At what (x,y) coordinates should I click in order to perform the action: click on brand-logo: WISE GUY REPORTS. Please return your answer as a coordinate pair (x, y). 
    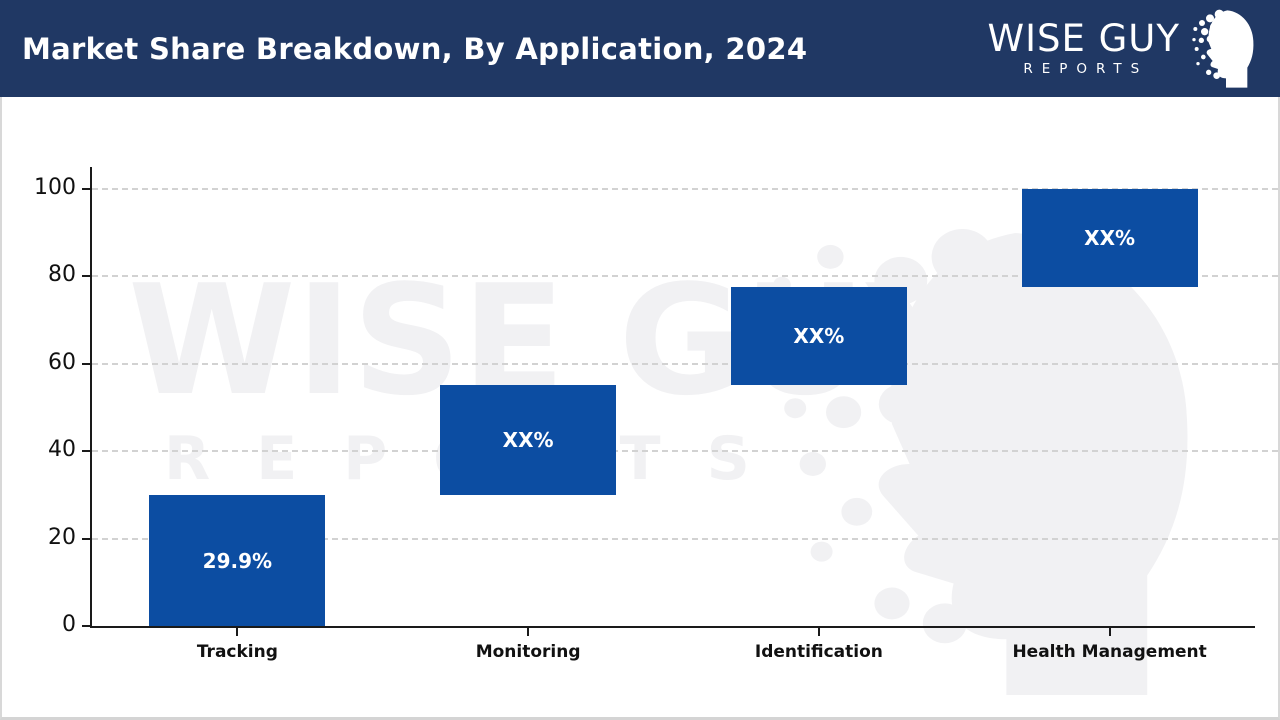
    Looking at the image, I should click on (1123, 49).